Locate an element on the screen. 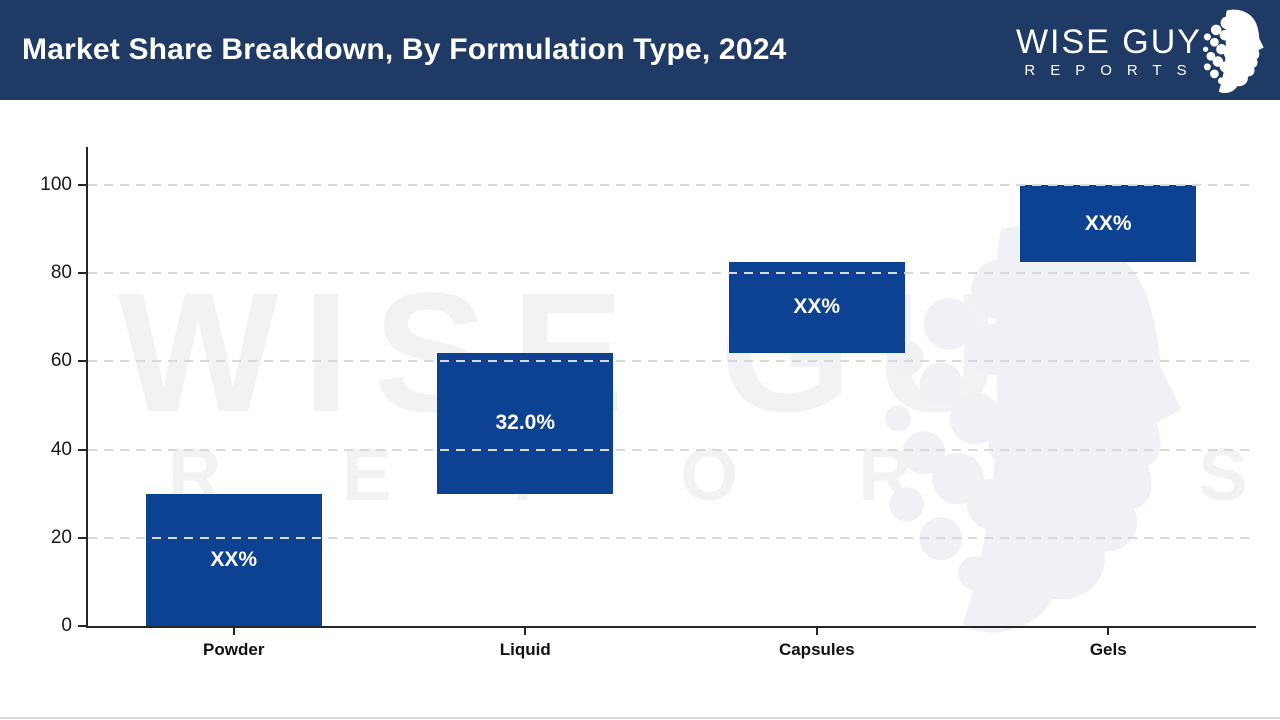 This screenshot has height=720, width=1280. y-tick-label-20: 20 is located at coordinates (61, 537).